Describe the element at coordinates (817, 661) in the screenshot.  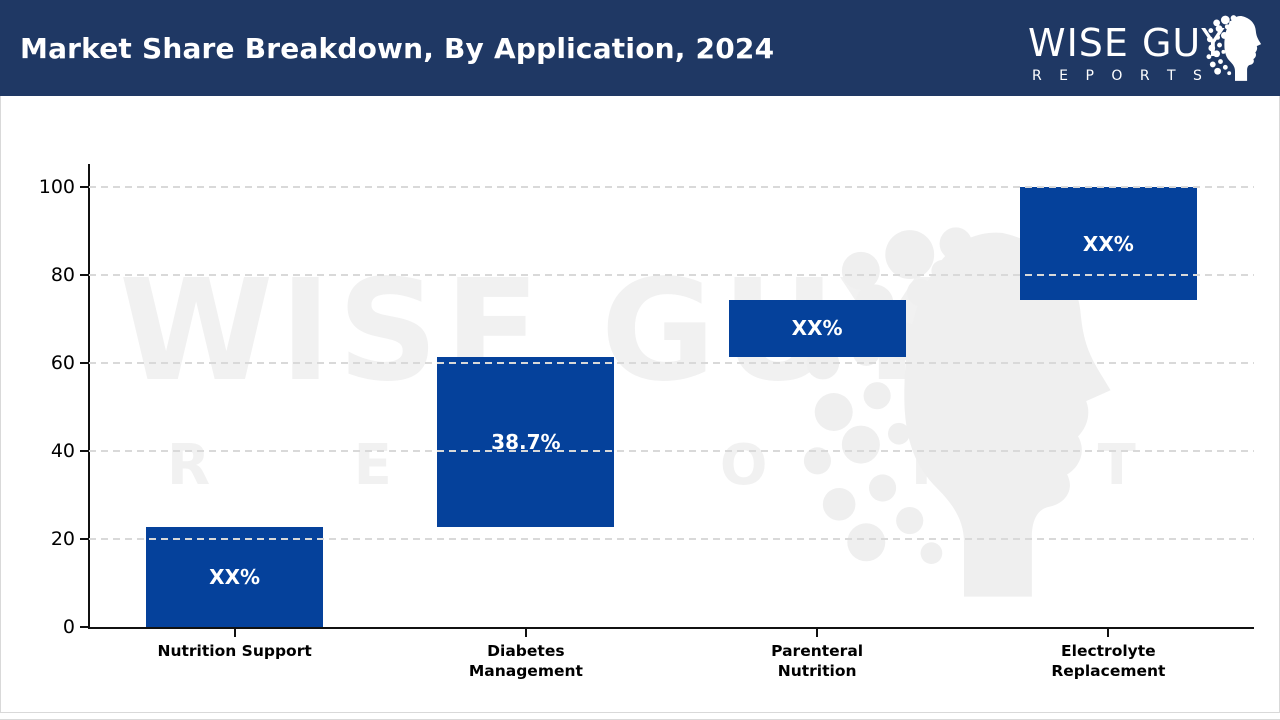
I see `x-axis-label: Parenteral Nutrition` at that location.